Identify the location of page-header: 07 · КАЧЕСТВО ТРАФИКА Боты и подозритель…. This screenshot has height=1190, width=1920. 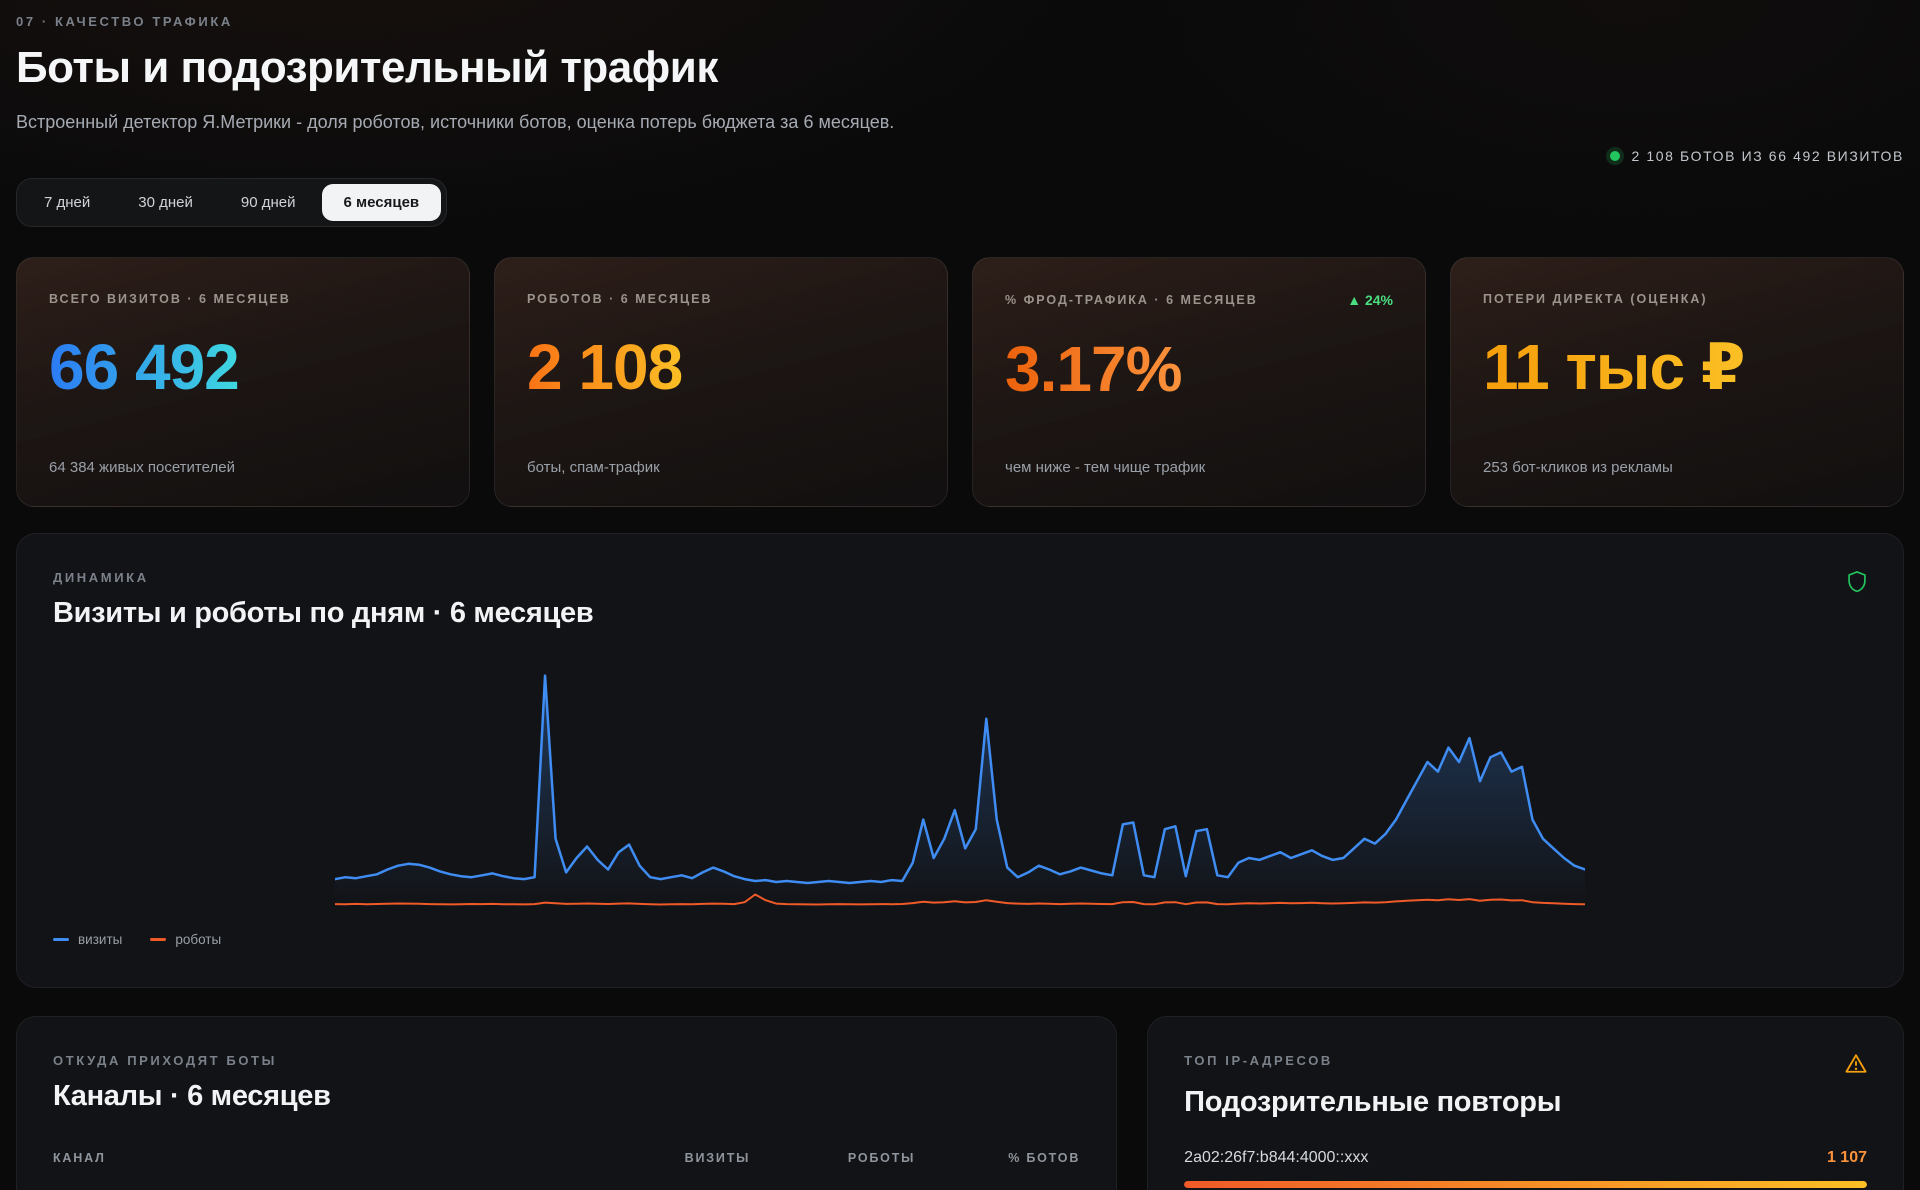
(960, 89).